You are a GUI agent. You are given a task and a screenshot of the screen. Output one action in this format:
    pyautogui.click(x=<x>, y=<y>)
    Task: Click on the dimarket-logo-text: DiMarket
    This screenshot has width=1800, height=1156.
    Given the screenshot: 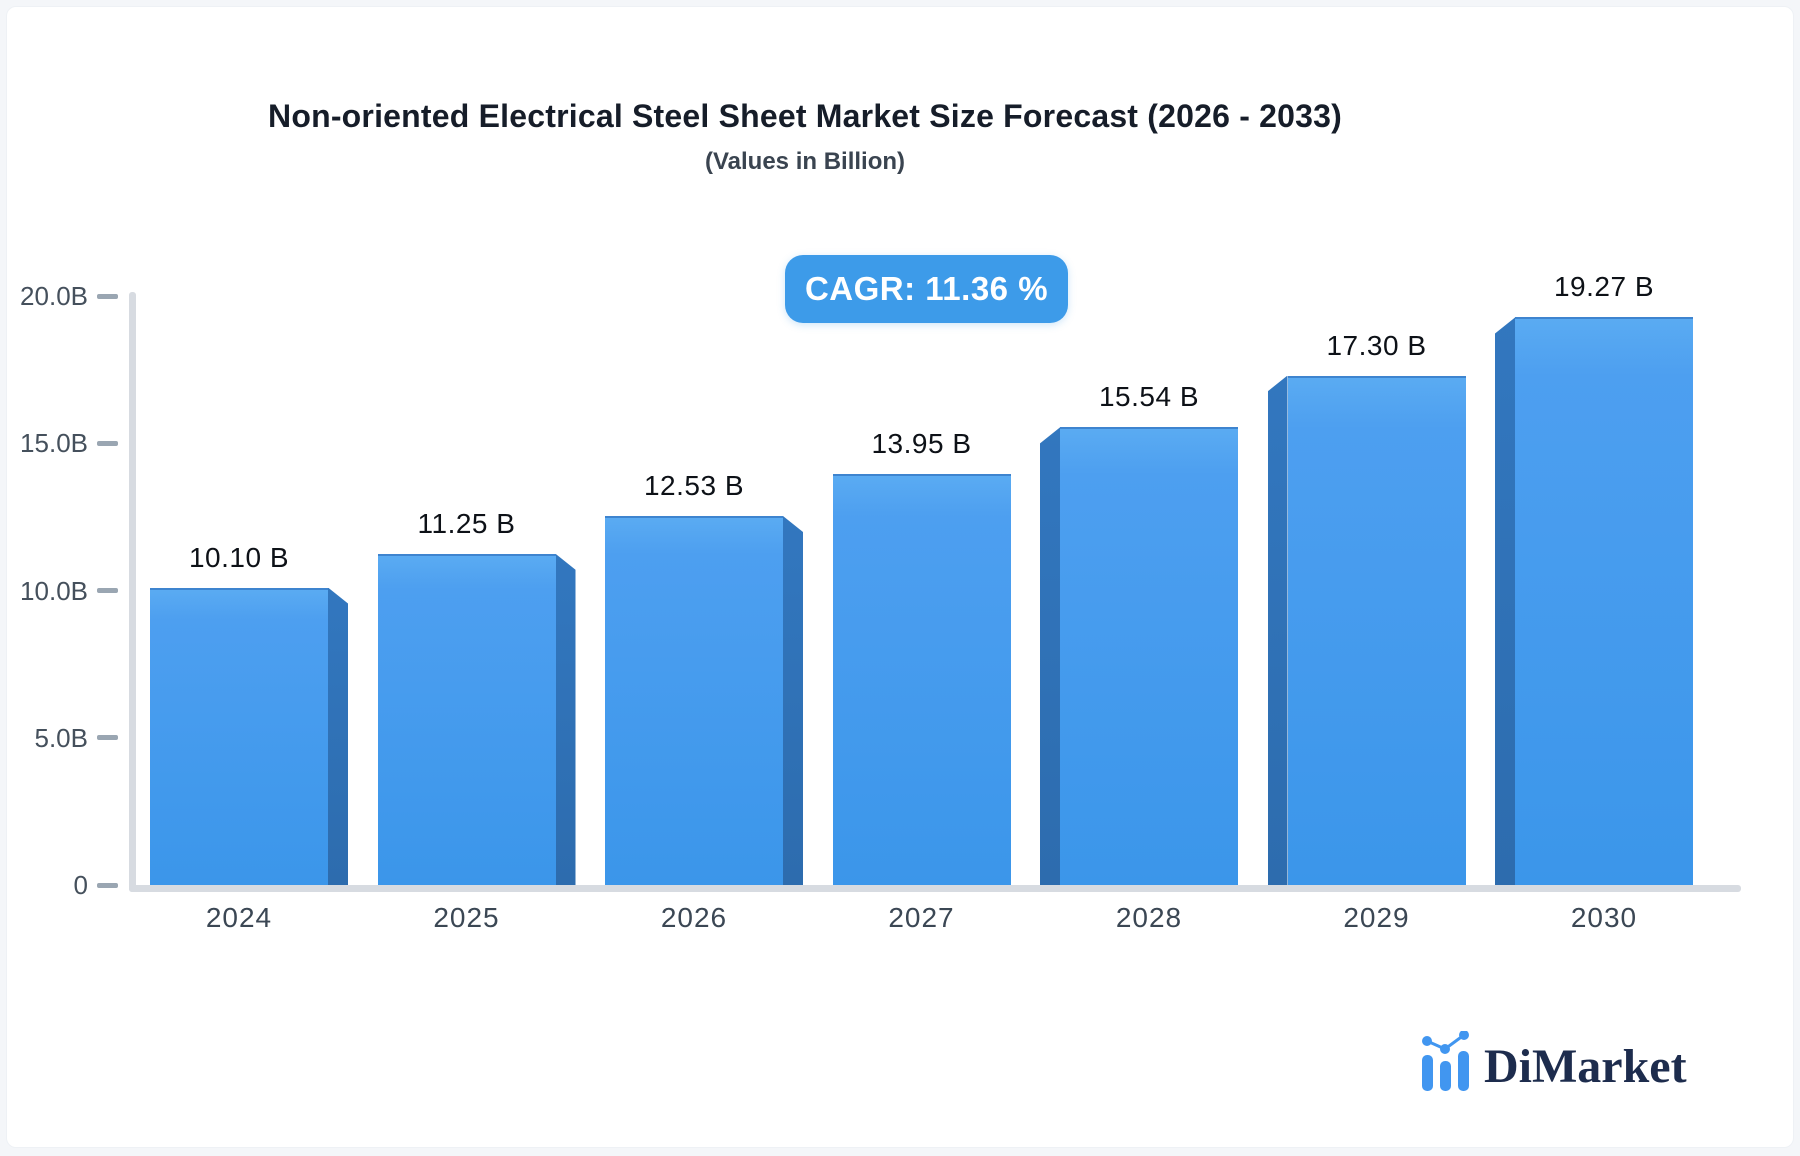 What is the action you would take?
    pyautogui.click(x=1585, y=1066)
    